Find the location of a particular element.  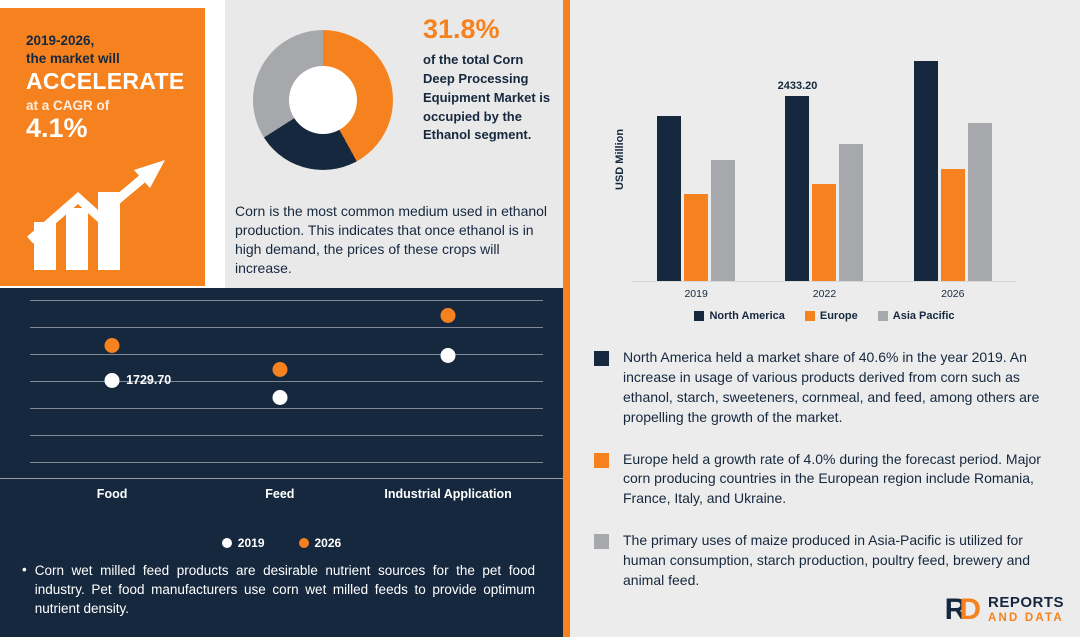

hero-period: 2019-2026, is located at coordinates (60, 40).